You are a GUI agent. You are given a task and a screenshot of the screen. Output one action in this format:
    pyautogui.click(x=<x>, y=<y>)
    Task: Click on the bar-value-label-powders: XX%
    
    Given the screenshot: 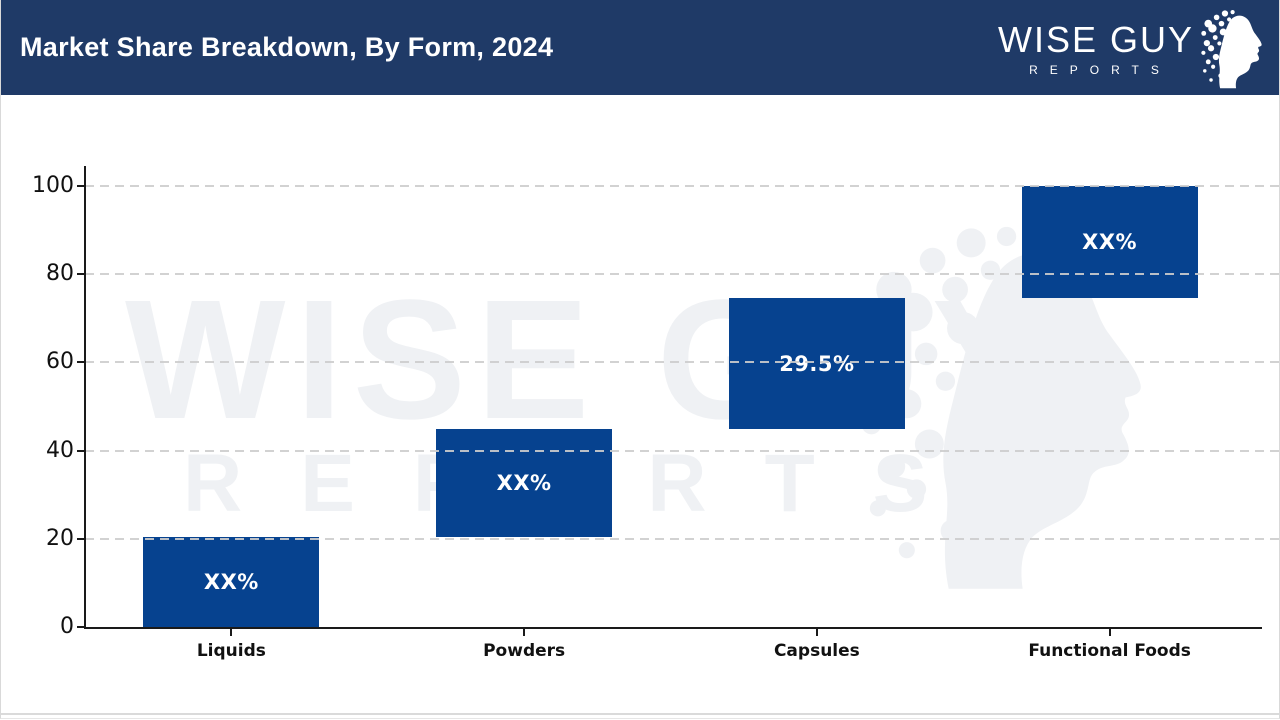 What is the action you would take?
    pyautogui.click(x=524, y=482)
    